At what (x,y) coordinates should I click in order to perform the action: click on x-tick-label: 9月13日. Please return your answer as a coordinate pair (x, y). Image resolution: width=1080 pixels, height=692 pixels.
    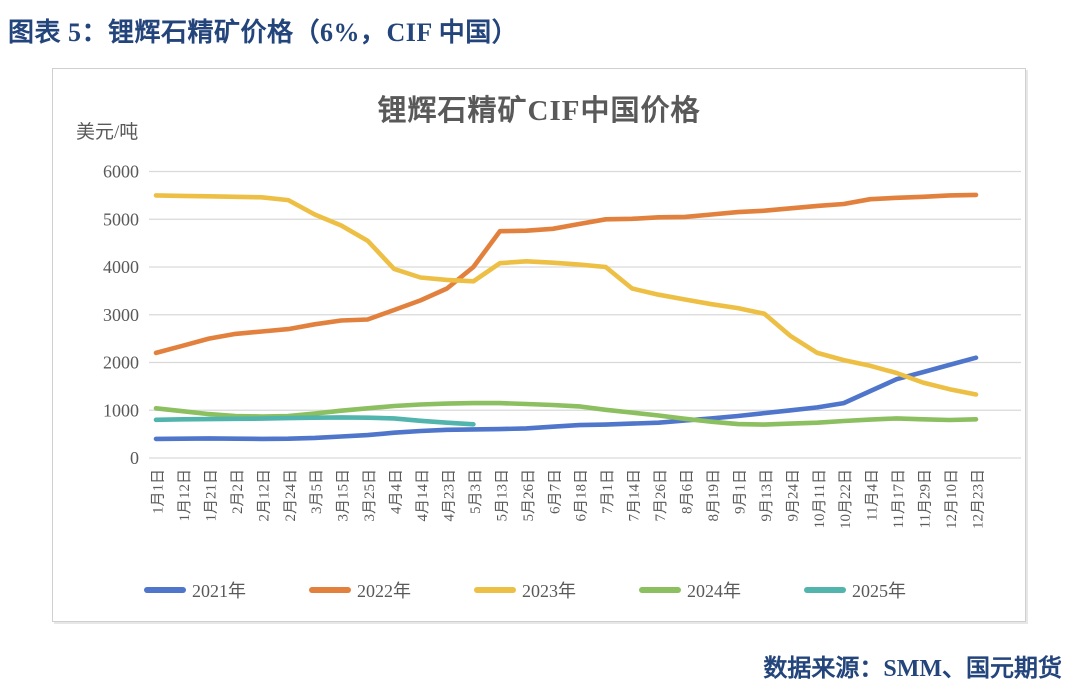
    Looking at the image, I should click on (767, 495).